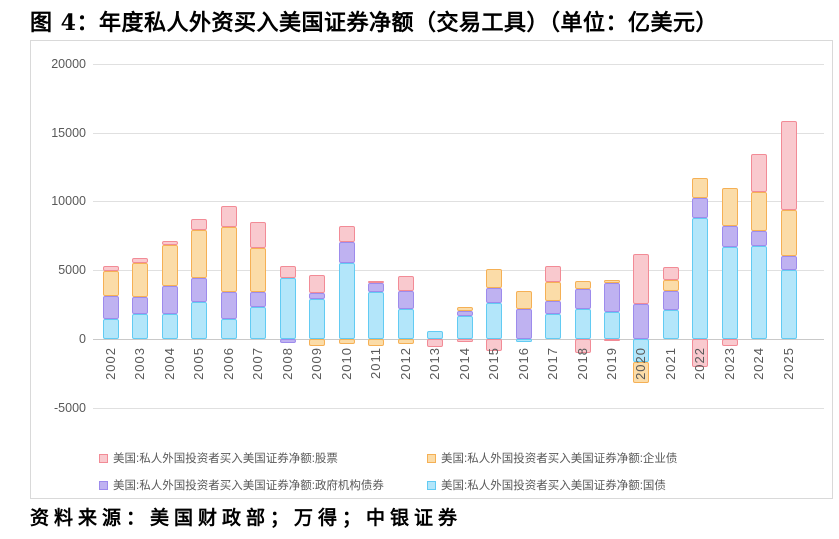 Image resolution: width=839 pixels, height=539 pixels. I want to click on bar-segment-2010-corporate-bonds, so click(346, 341).